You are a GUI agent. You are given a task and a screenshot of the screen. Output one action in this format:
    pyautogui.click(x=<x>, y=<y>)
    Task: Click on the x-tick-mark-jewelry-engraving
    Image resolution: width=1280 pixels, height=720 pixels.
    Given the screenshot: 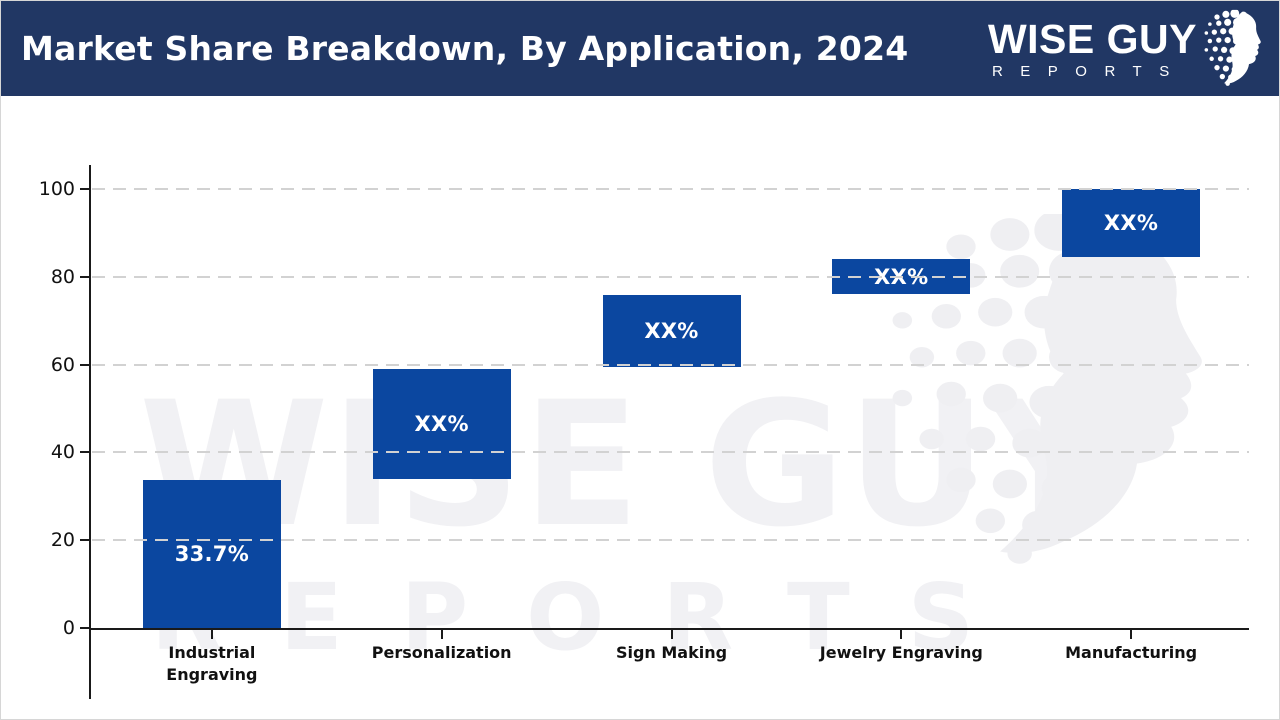 What is the action you would take?
    pyautogui.click(x=901, y=634)
    